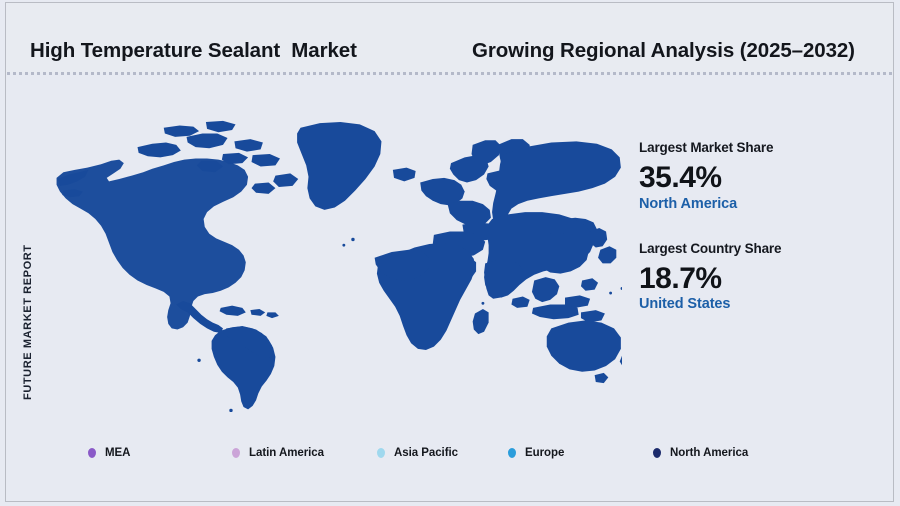  What do you see at coordinates (709, 453) in the screenshot?
I see `legend-label: North America` at bounding box center [709, 453].